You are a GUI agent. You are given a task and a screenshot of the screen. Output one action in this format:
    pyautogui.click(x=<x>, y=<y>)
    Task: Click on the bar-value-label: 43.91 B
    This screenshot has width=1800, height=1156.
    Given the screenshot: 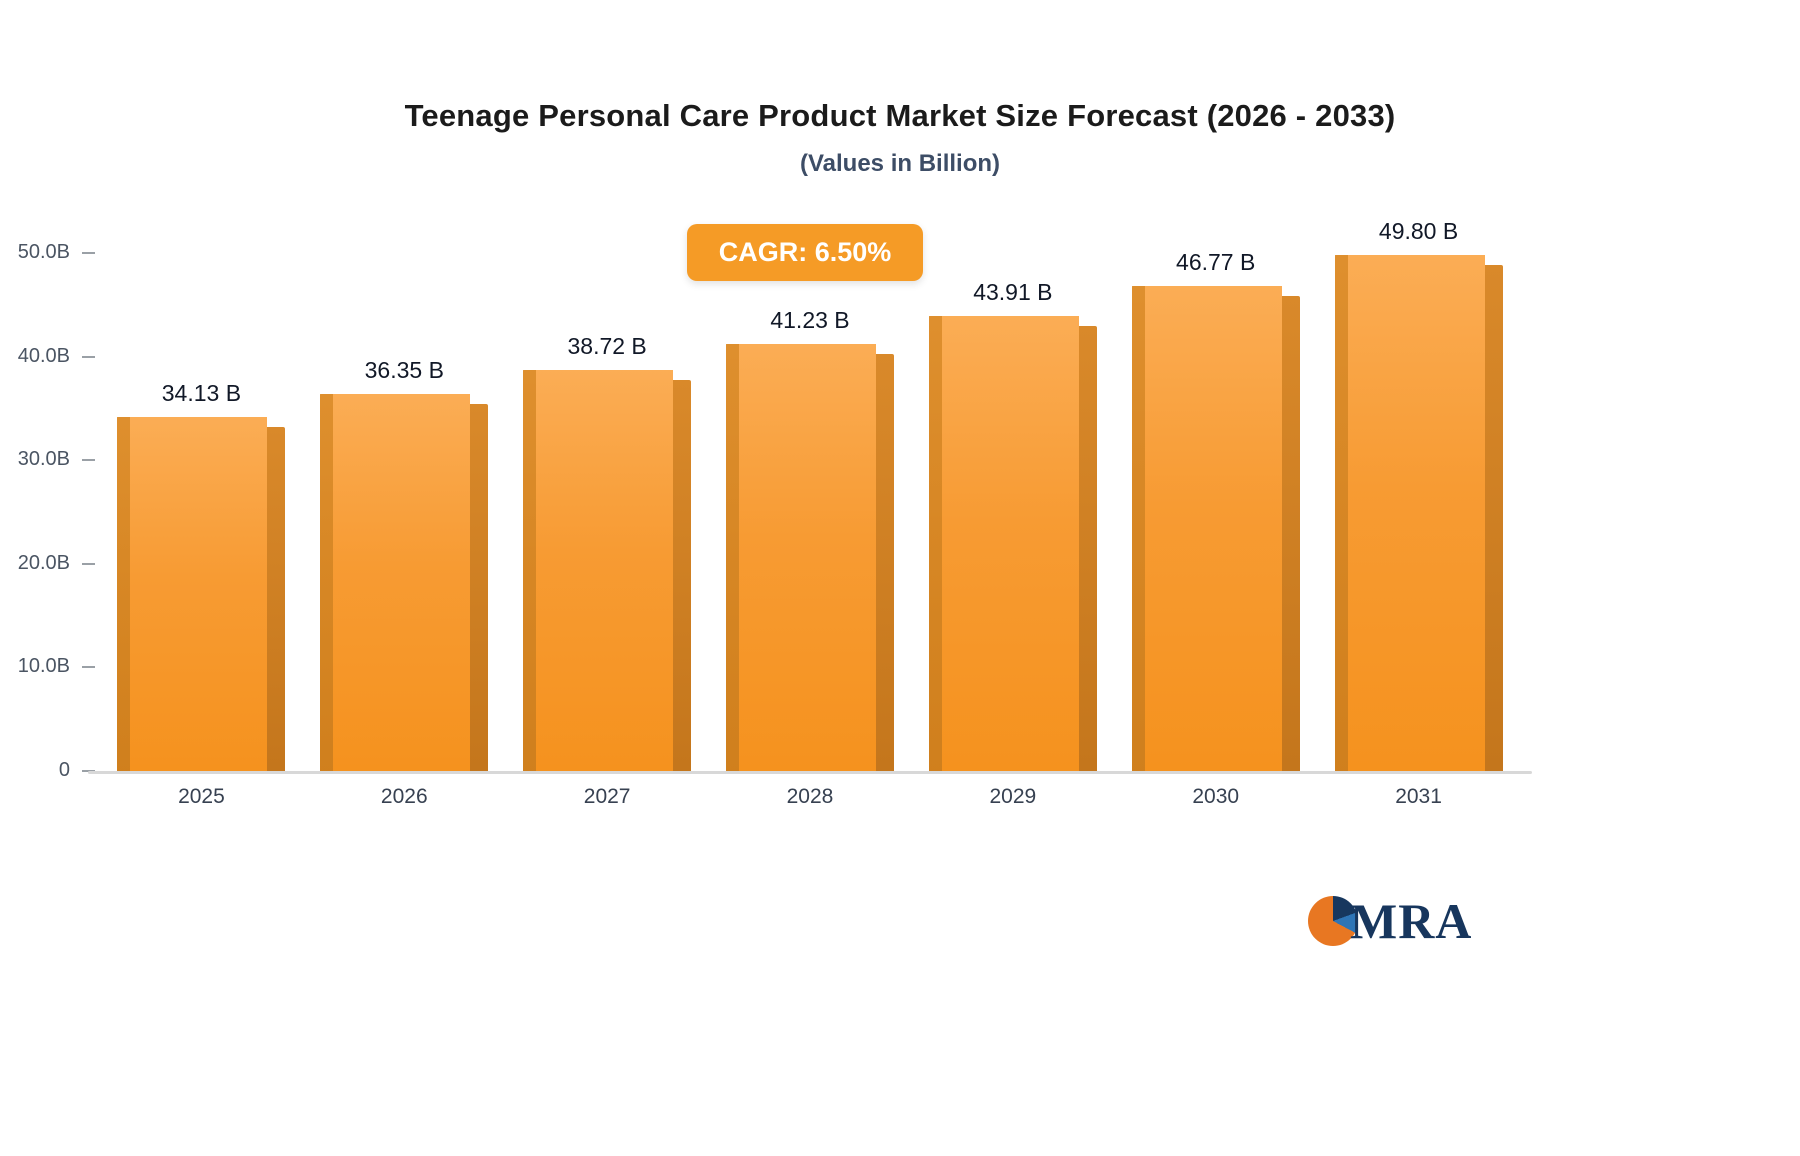 What is the action you would take?
    pyautogui.click(x=1013, y=292)
    